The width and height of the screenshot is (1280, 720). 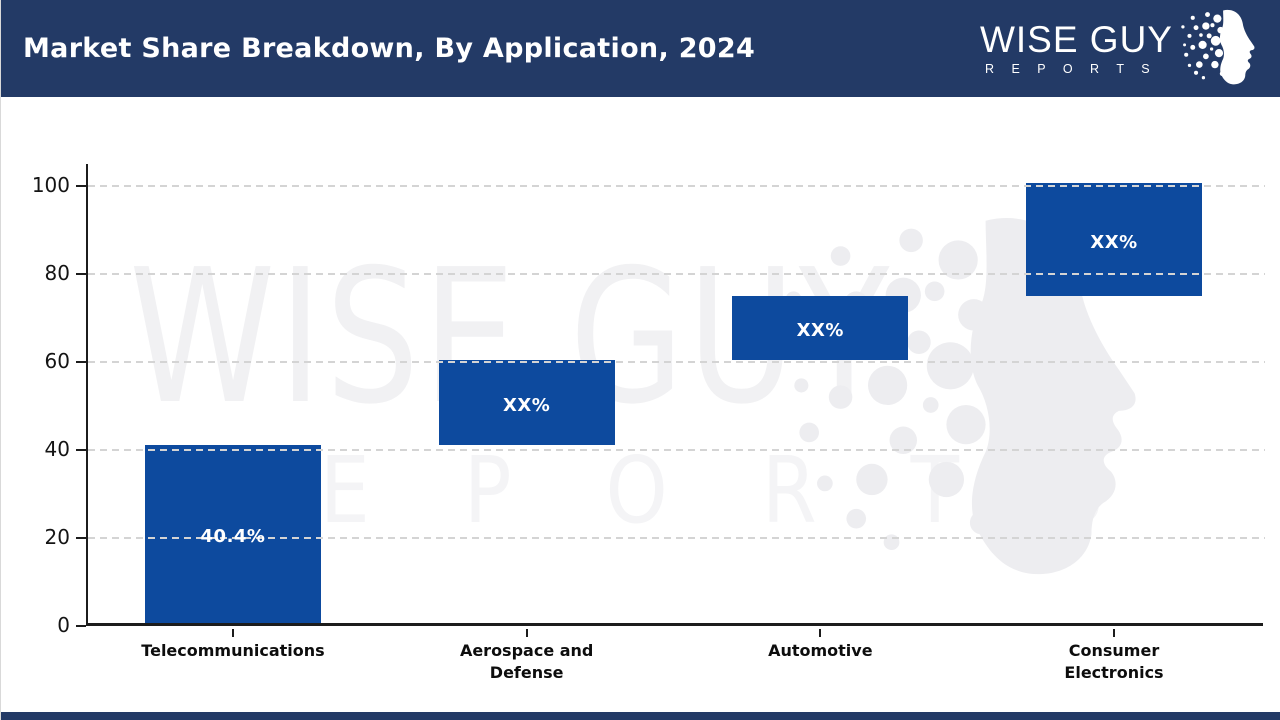 I want to click on x-category-label-line: Automotive, so click(x=820, y=650).